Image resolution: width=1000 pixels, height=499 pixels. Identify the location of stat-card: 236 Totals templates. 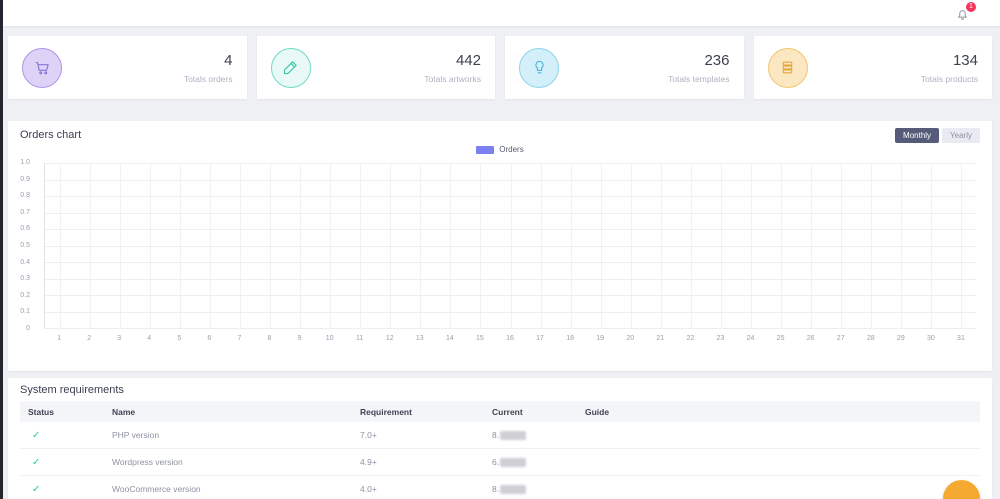
(624, 67).